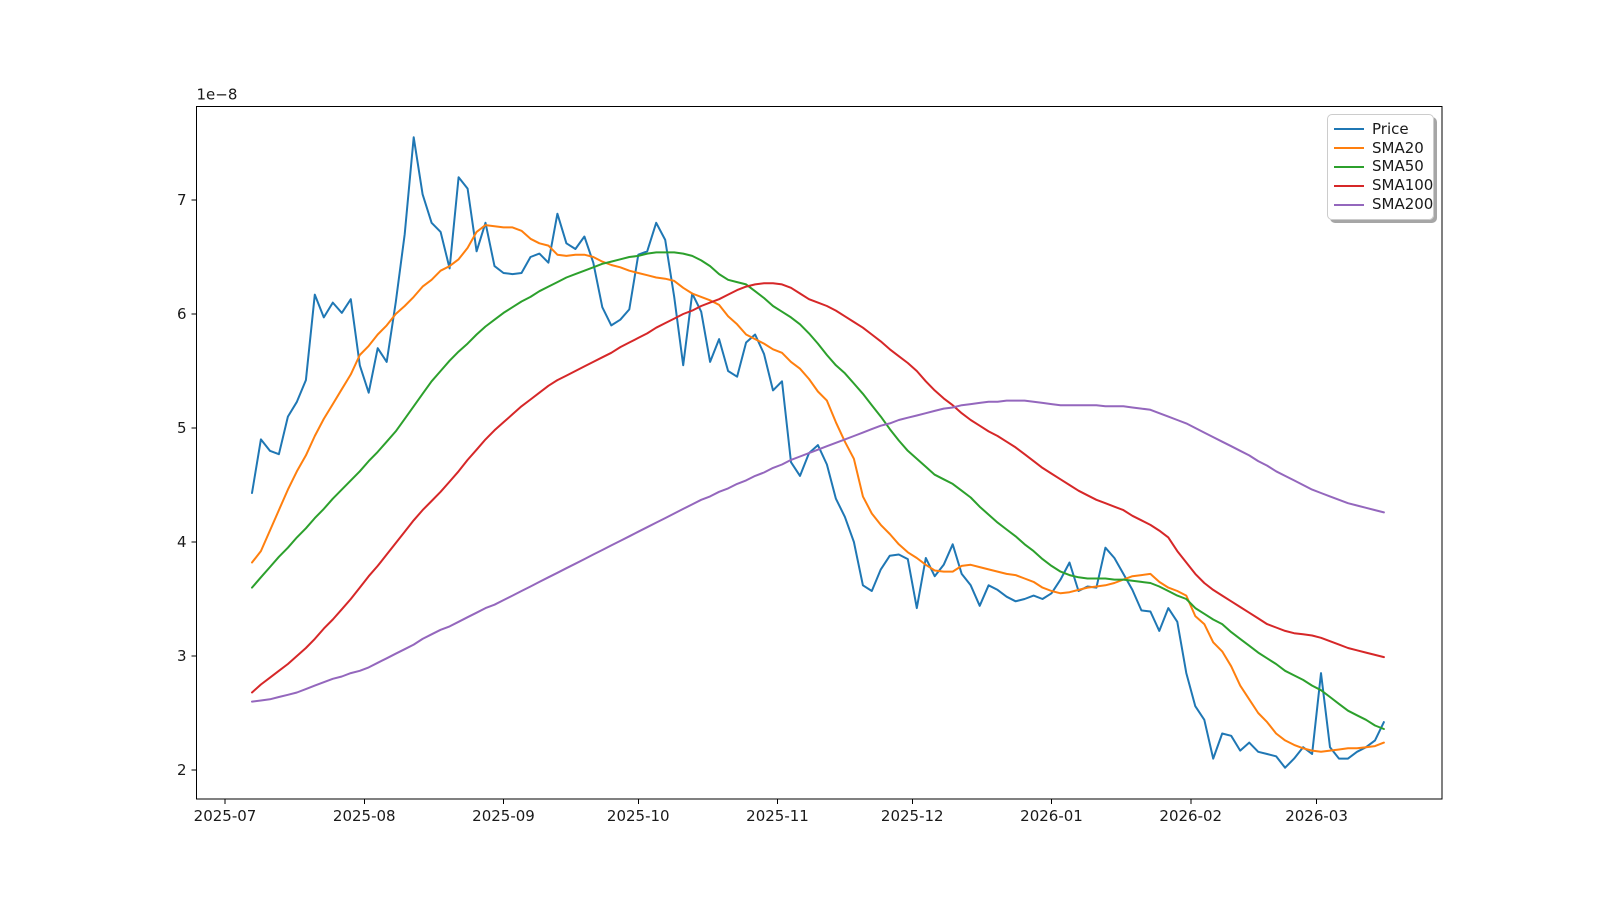 This screenshot has width=1600, height=900. I want to click on x-tick-label: 2025-07, so click(225, 816).